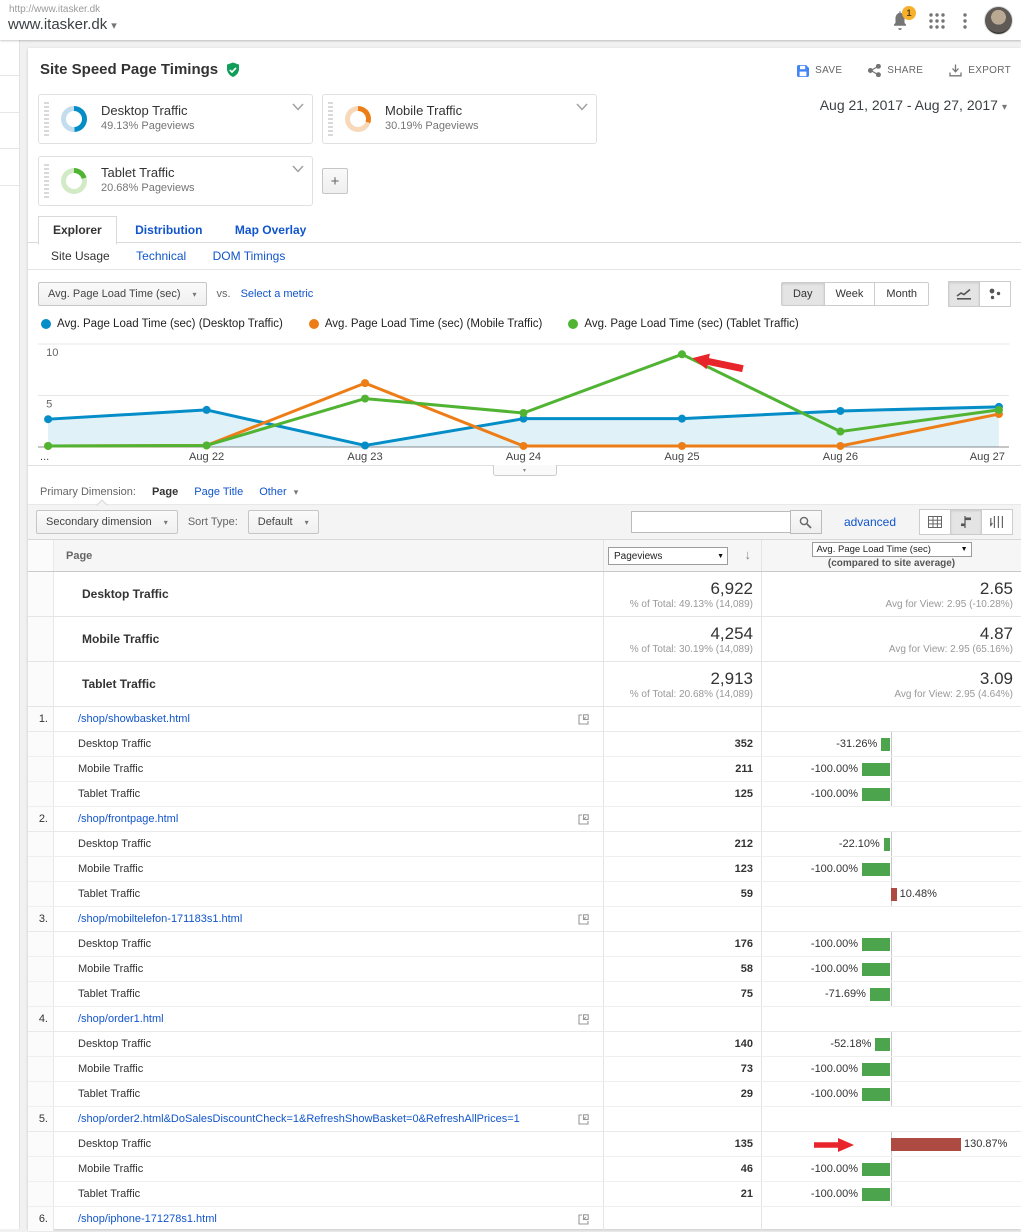  What do you see at coordinates (283, 522) in the screenshot?
I see `sort-type-dropdown: Default ▾` at bounding box center [283, 522].